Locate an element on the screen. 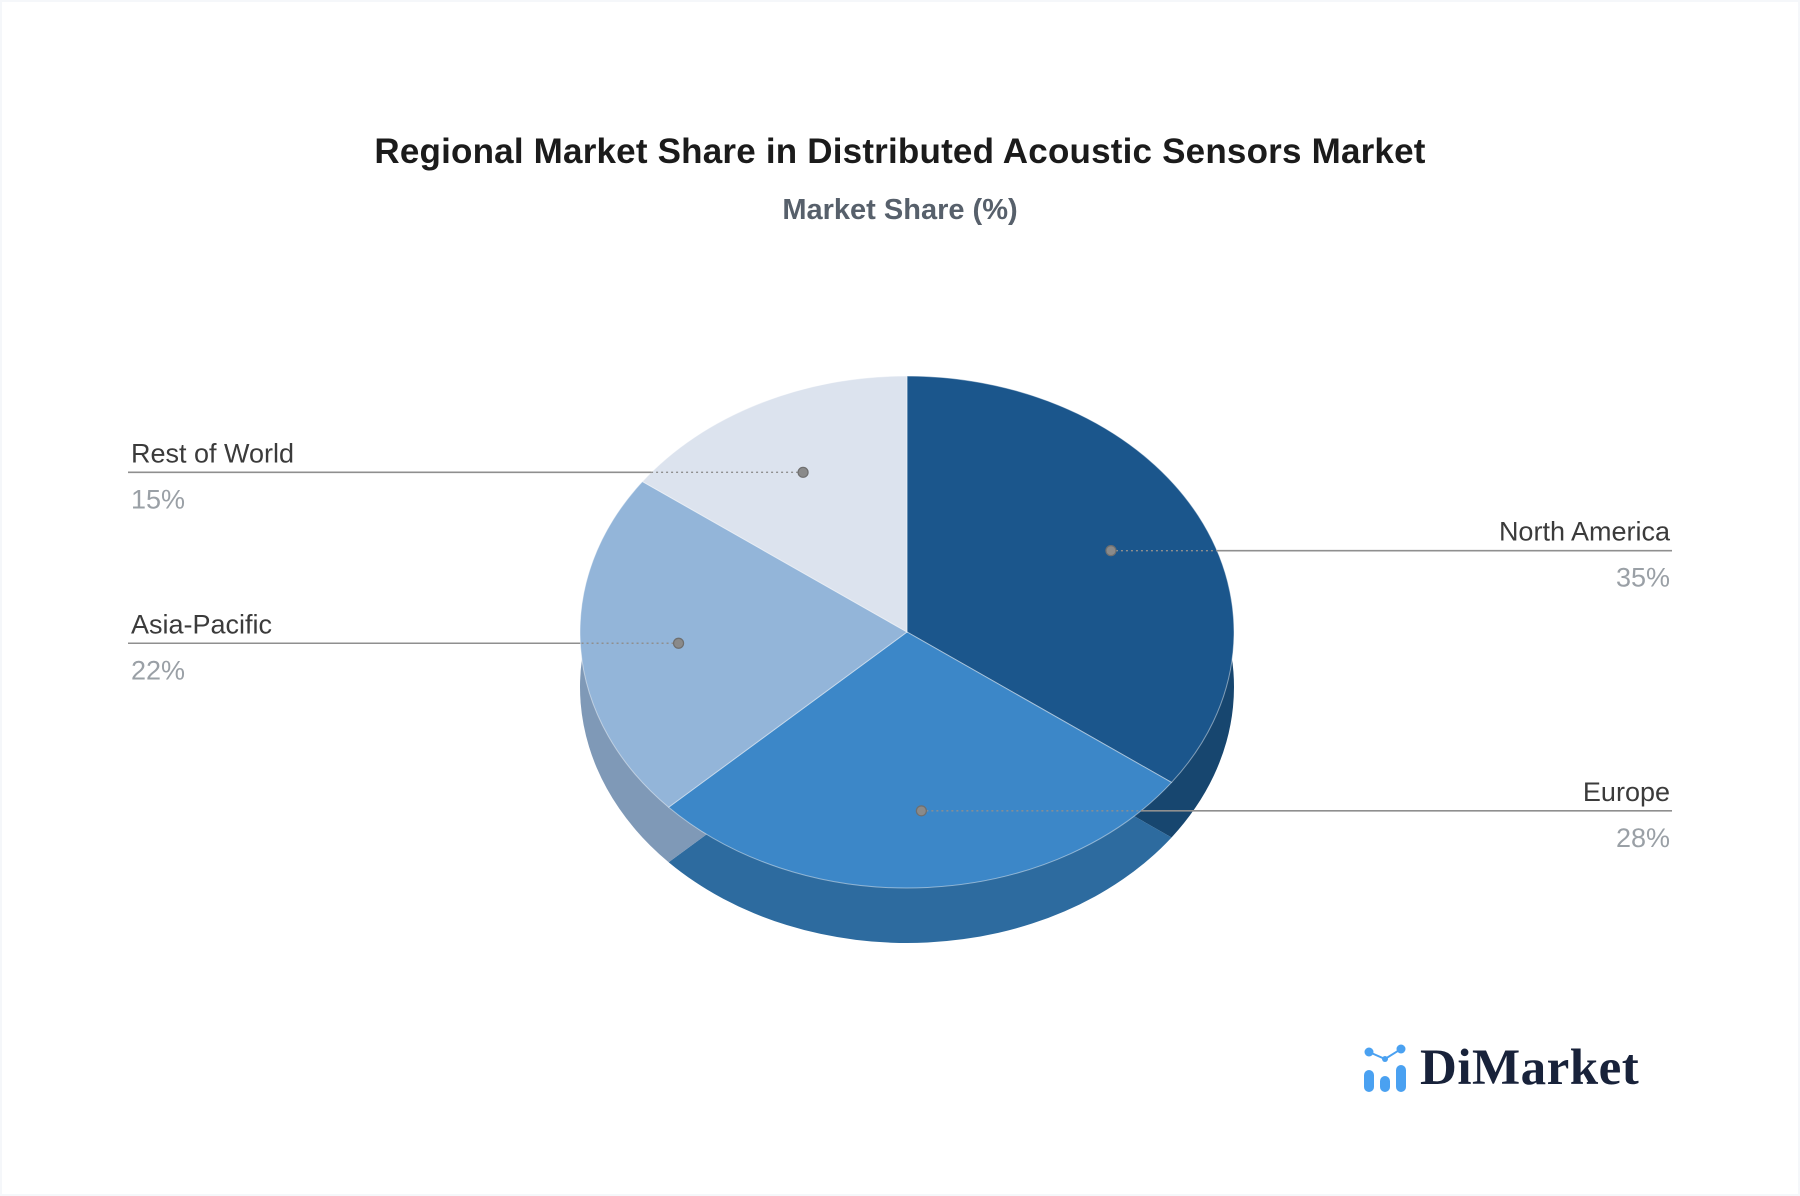 Image resolution: width=1800 pixels, height=1196 pixels. pie-slice-asia-pacific is located at coordinates (743, 644).